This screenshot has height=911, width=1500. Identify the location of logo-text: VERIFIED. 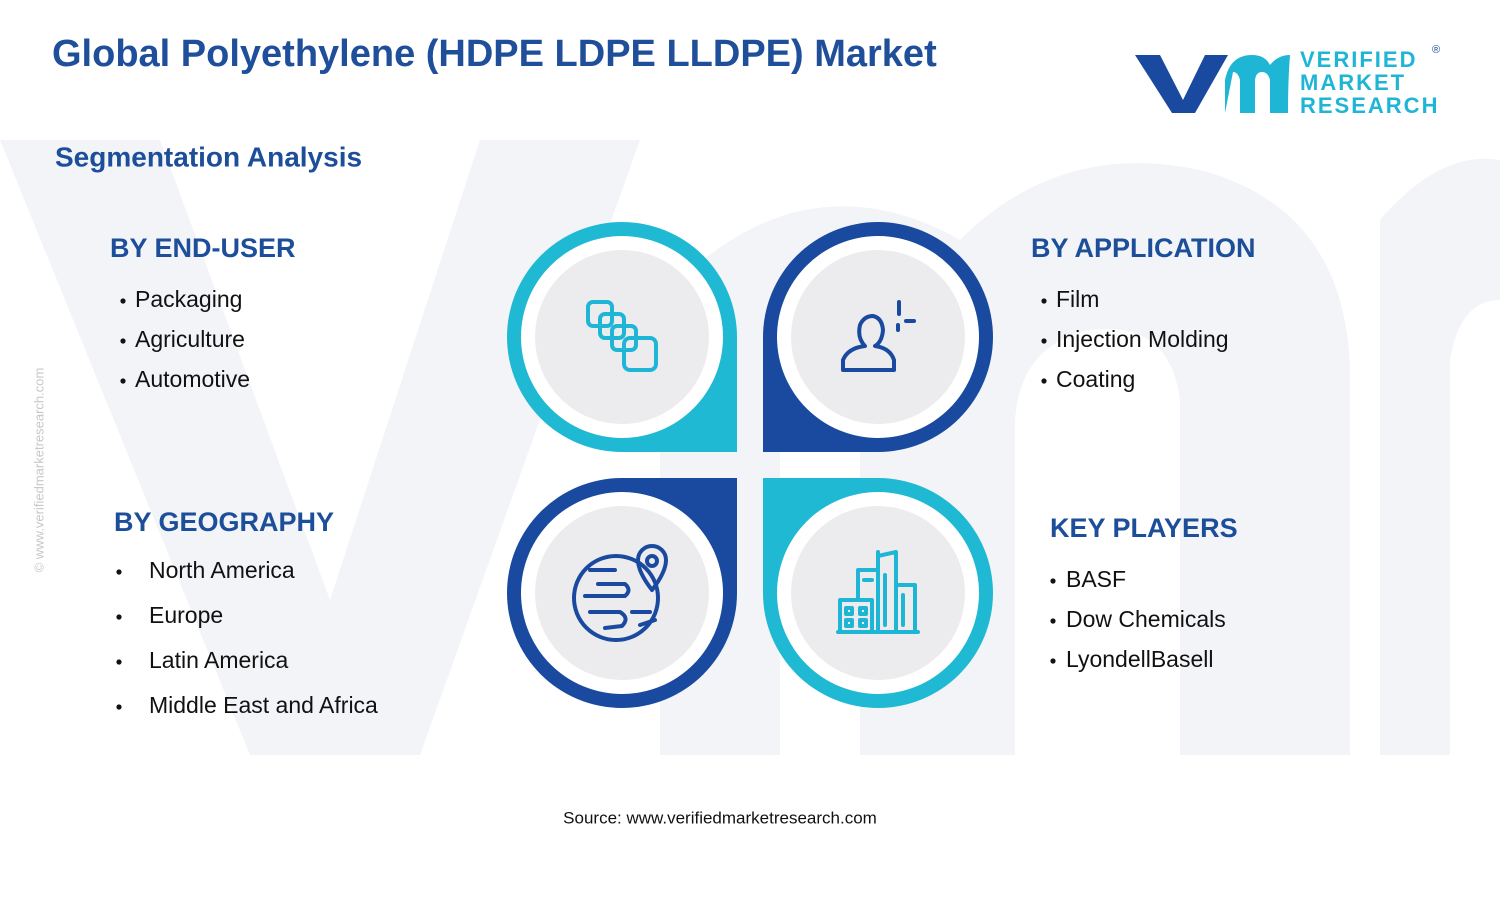
(1358, 59).